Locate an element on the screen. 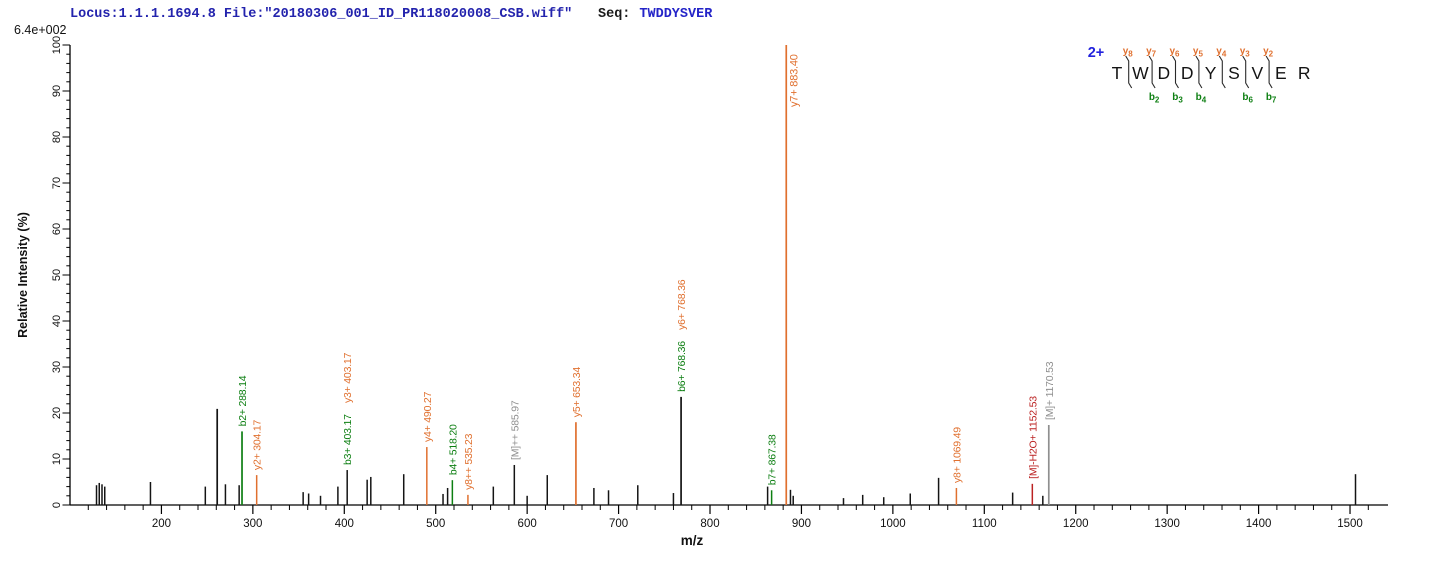  y-tick-label: 20 is located at coordinates (57, 413).